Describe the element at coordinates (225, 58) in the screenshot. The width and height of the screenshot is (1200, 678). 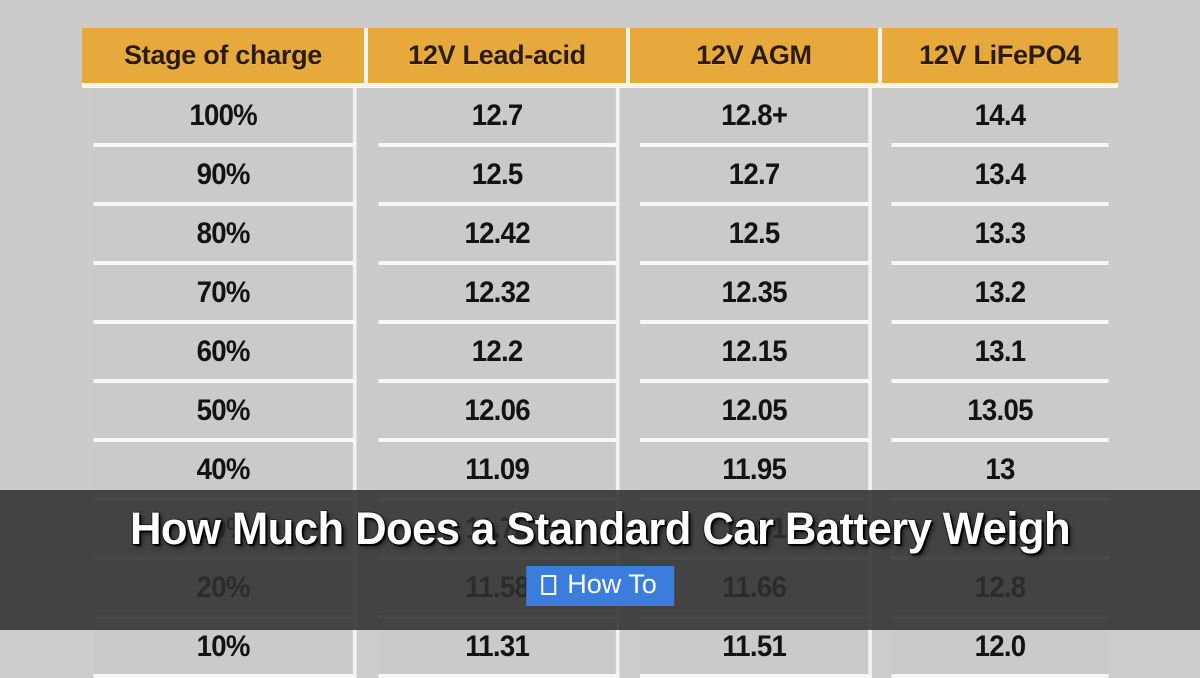
I see `column-header-stage-of-charge: Stage of charge` at that location.